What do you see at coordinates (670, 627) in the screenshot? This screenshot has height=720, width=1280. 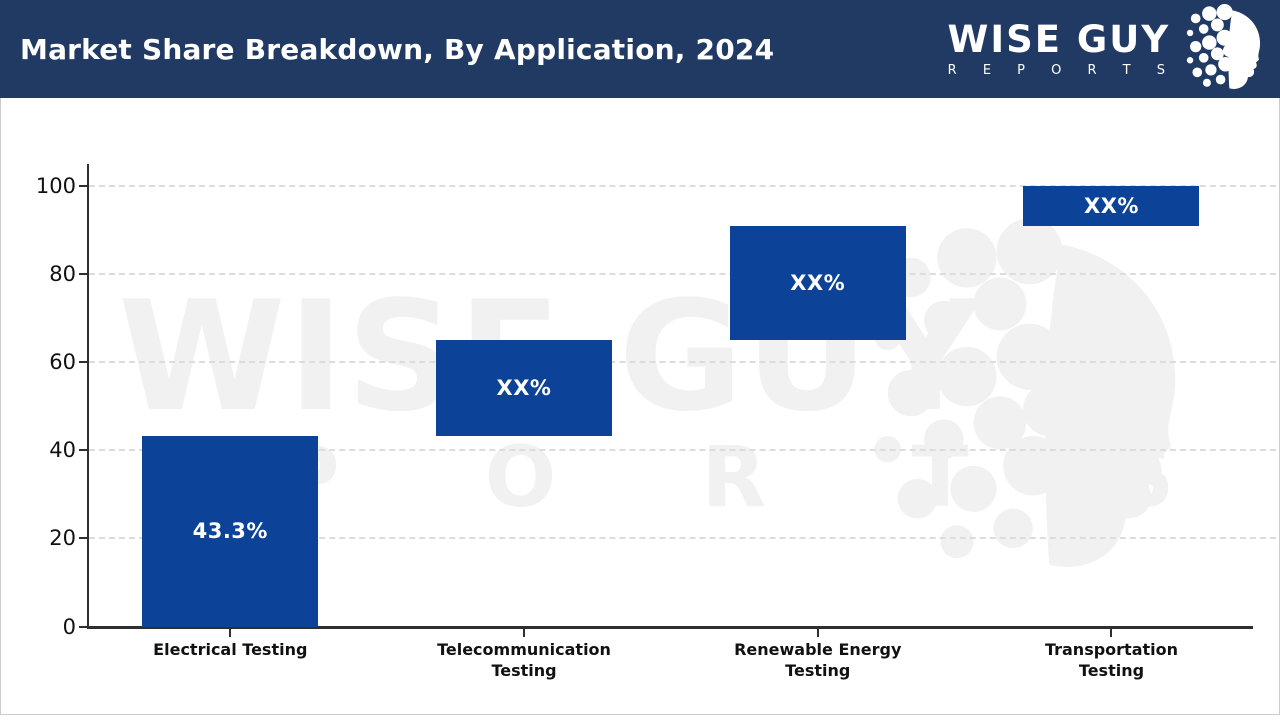 I see `x-axis-spine` at bounding box center [670, 627].